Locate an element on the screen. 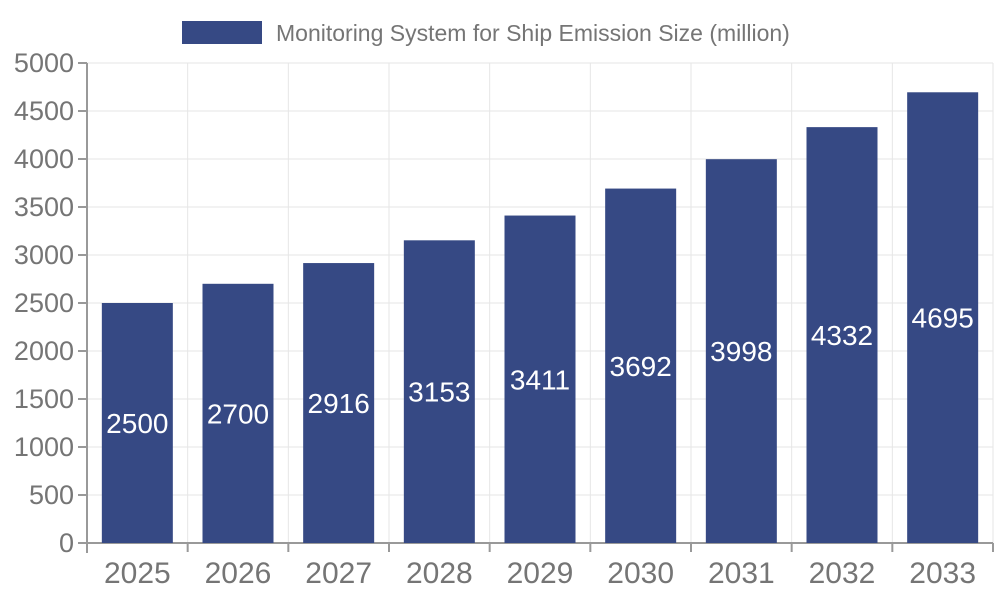 The width and height of the screenshot is (1000, 600). y-tick-label: 1500 is located at coordinates (44, 399).